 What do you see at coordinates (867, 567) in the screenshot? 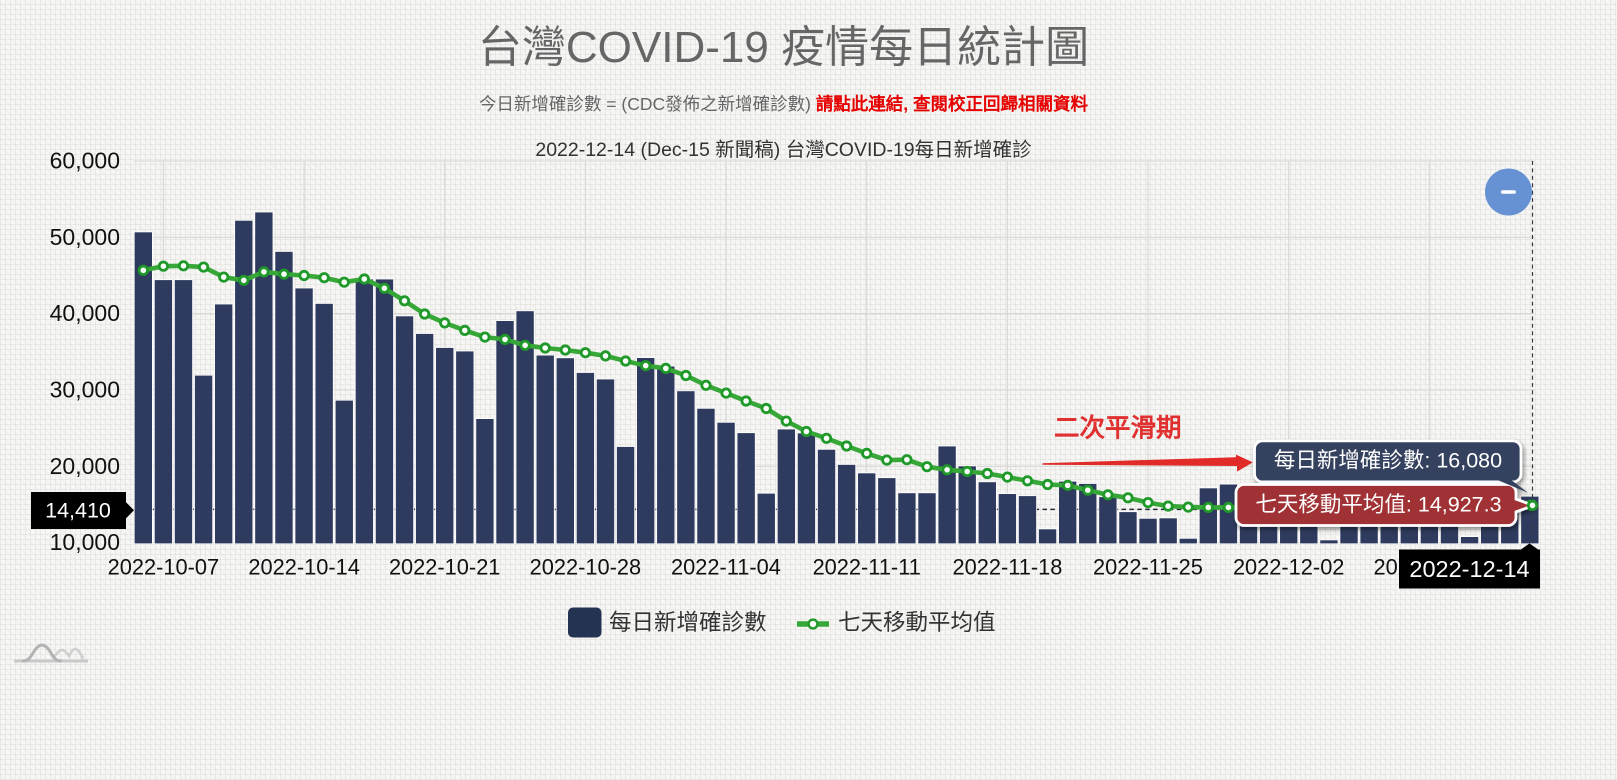
I see `svg-text: 2022-11-11` at bounding box center [867, 567].